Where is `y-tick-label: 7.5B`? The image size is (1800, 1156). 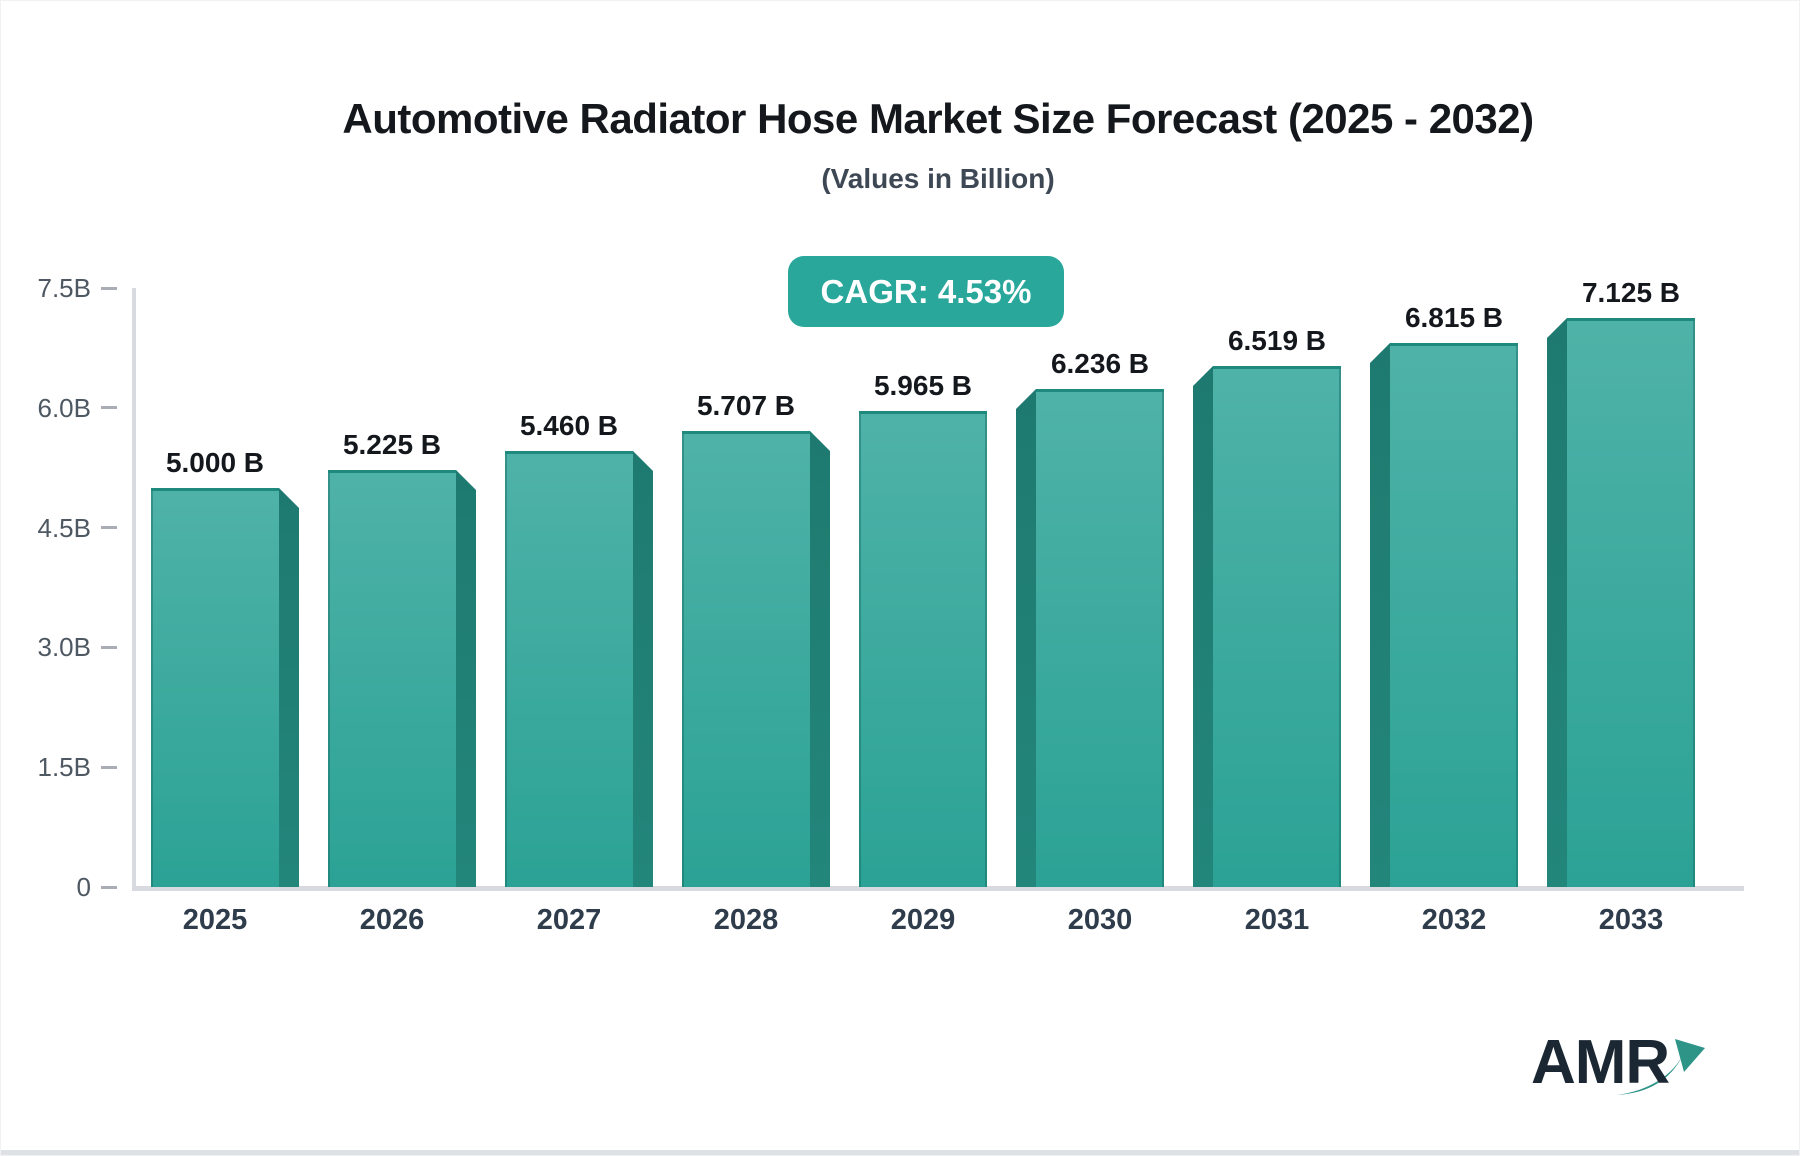 y-tick-label: 7.5B is located at coordinates (64, 288).